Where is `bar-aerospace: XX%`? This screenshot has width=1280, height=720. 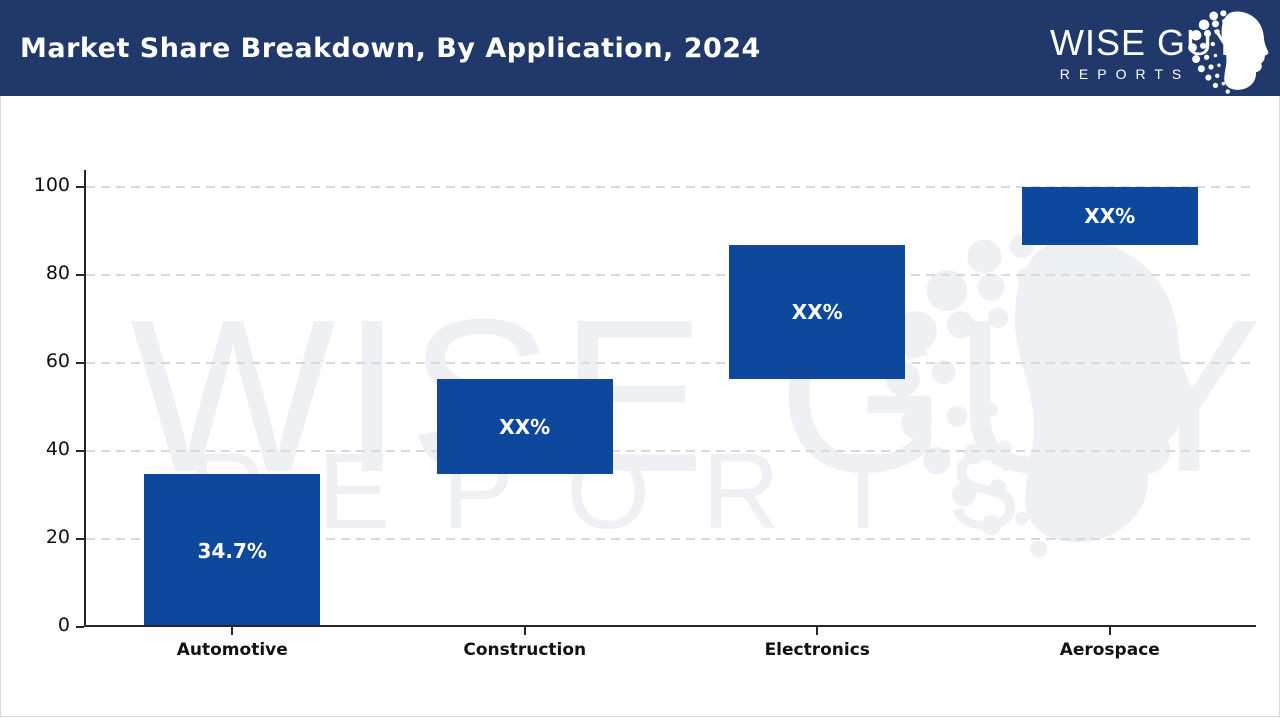 bar-aerospace: XX% is located at coordinates (1109, 216).